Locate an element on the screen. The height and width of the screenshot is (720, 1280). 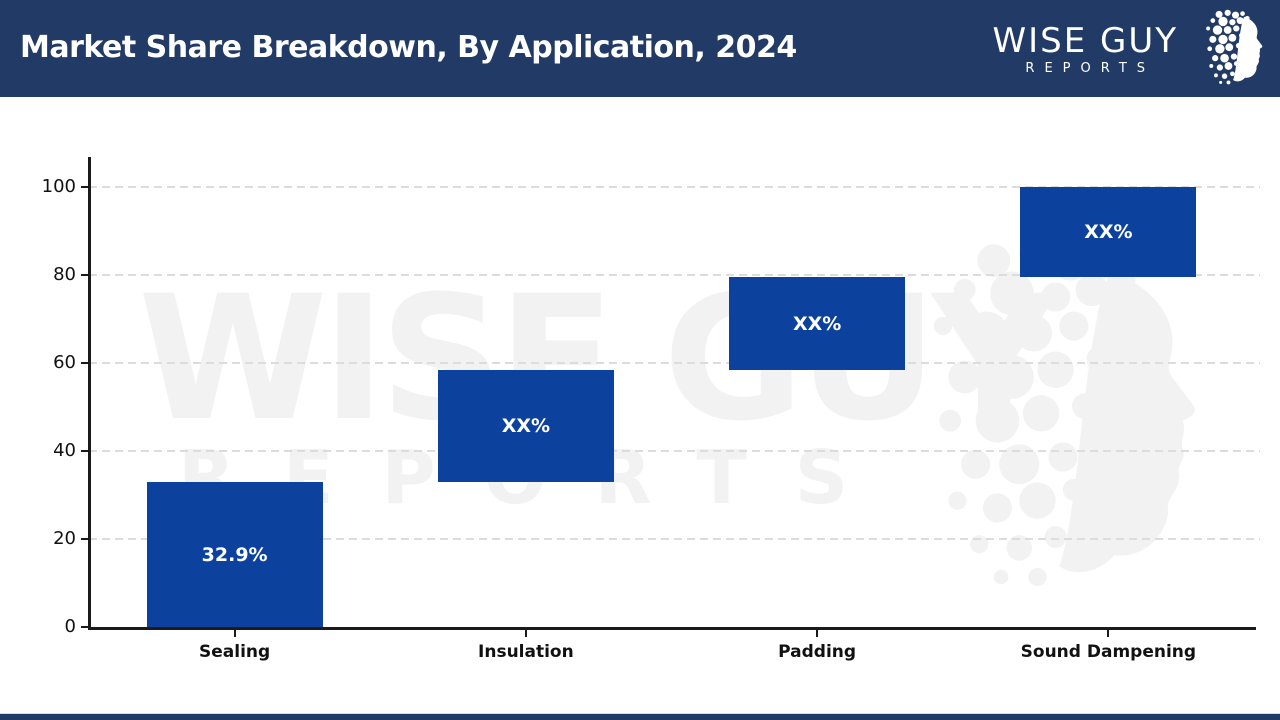
logo-subtext: REPORTS is located at coordinates (1090, 69).